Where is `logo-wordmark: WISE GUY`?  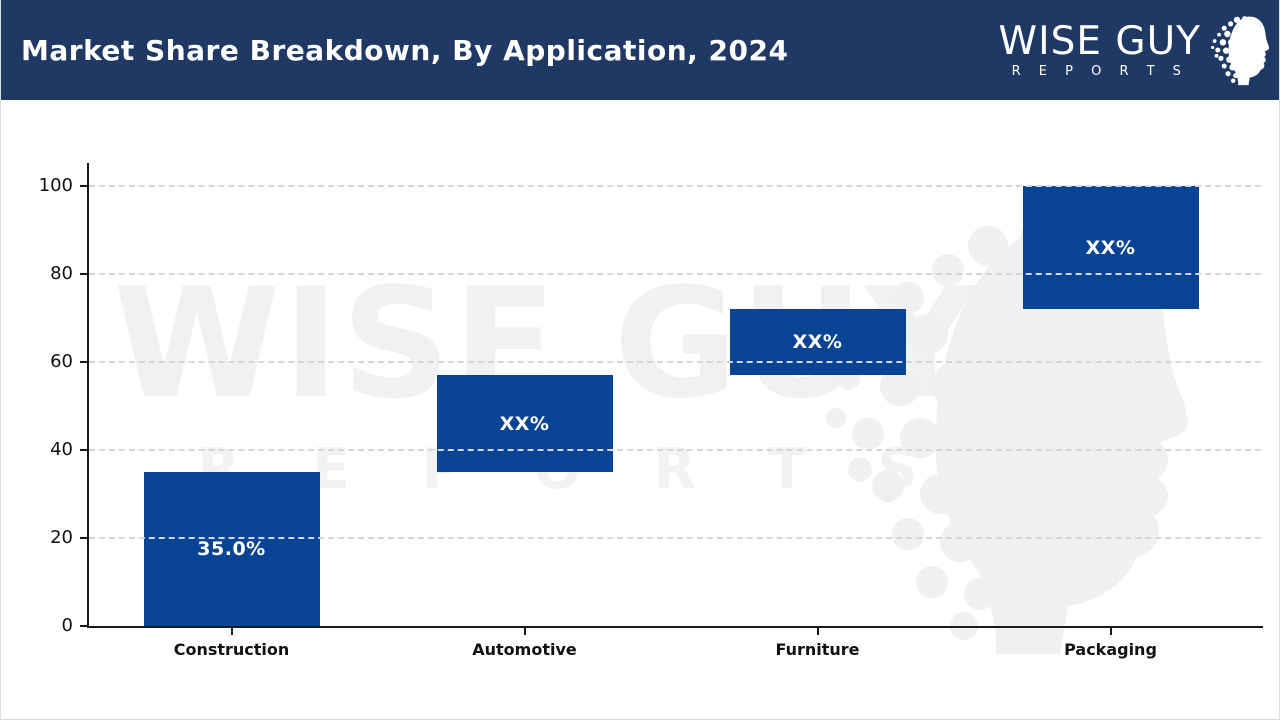
logo-wordmark: WISE GUY is located at coordinates (1099, 41).